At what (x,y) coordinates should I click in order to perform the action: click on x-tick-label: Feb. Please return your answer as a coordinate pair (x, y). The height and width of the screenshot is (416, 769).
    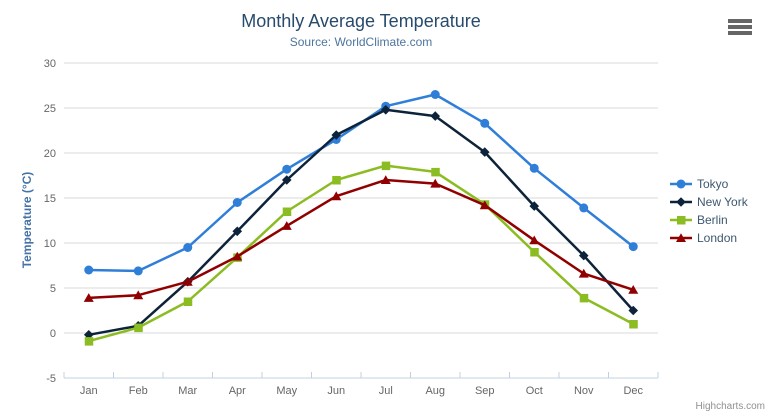
    Looking at the image, I should click on (138, 391).